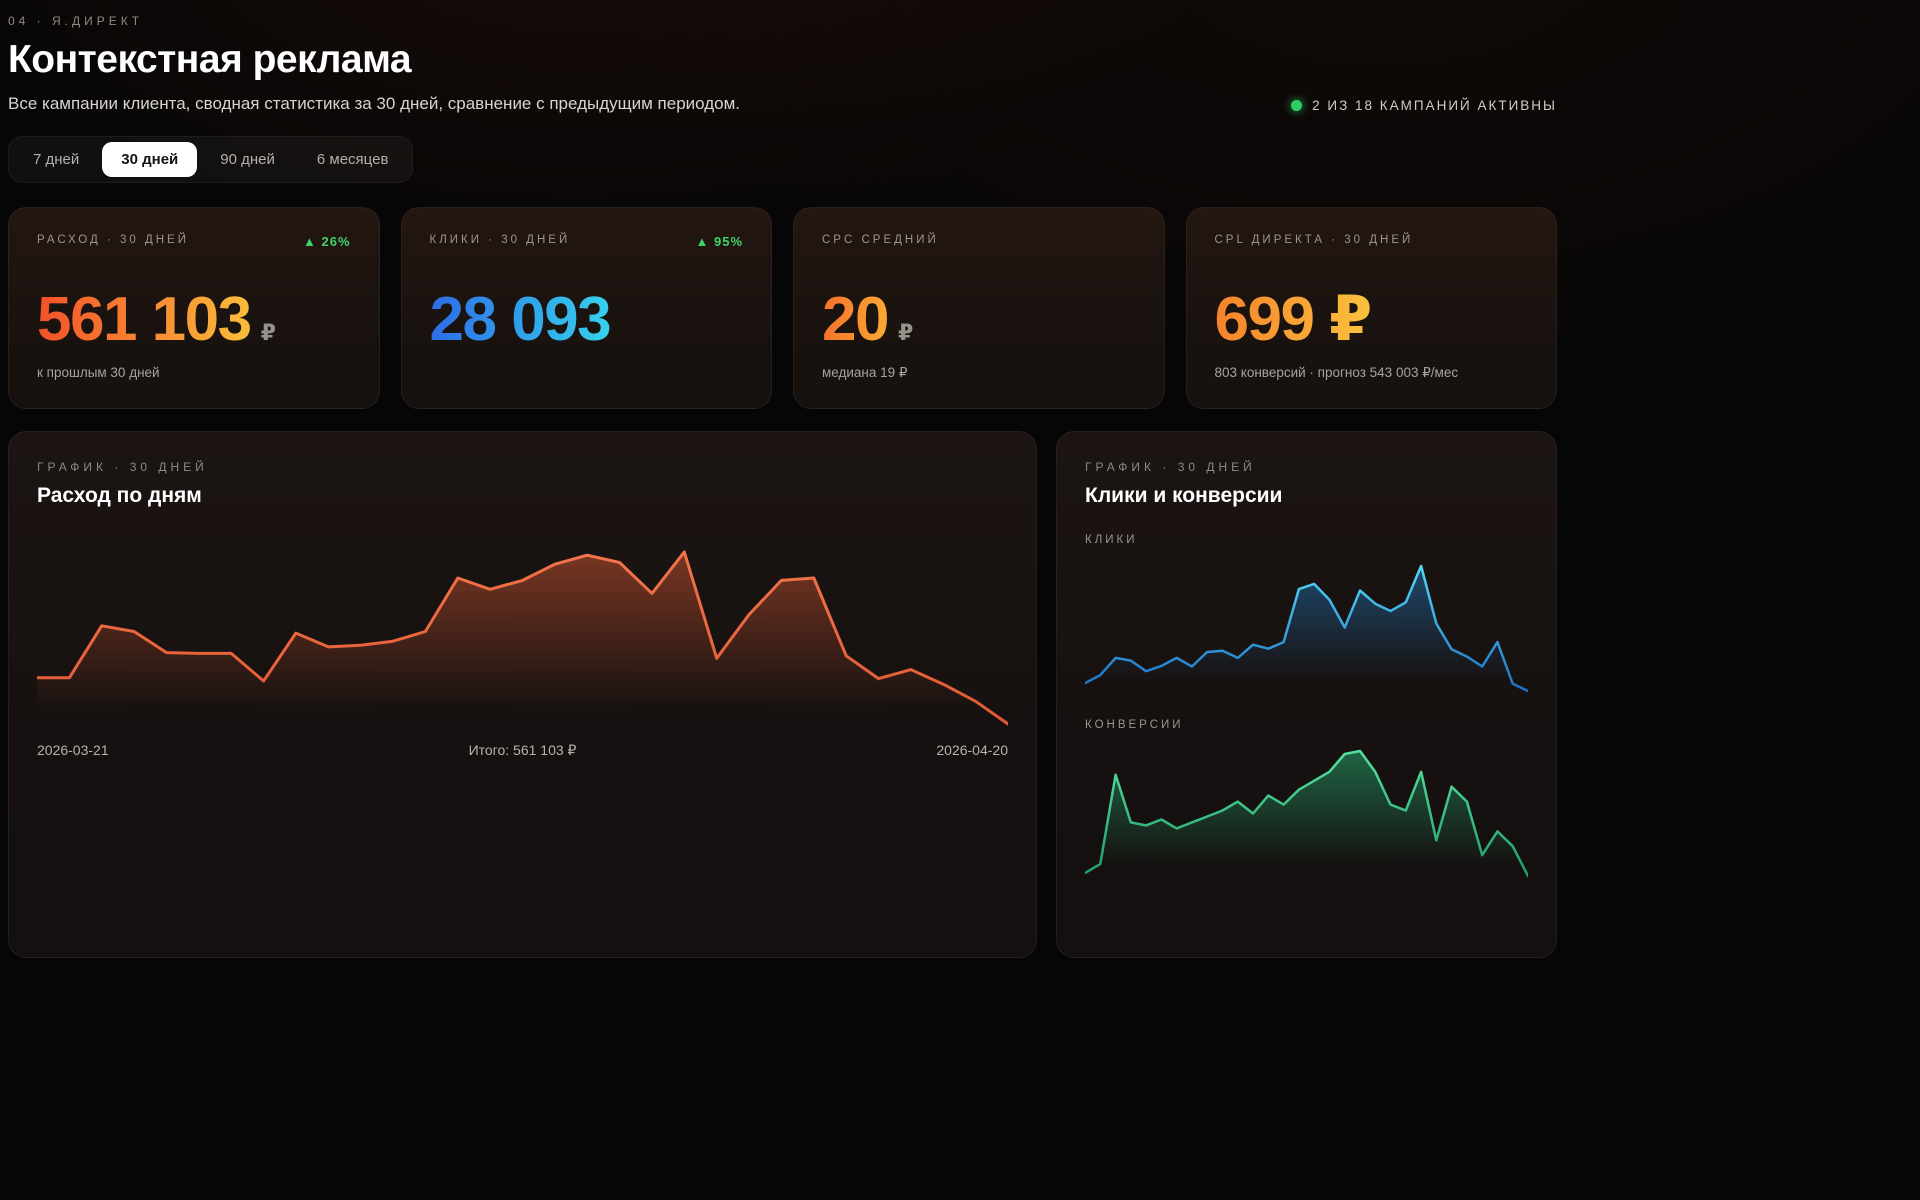  I want to click on kpi-card-cpc: CPC СРЕДНИЙ 20 ₽ медиана 19 ₽, so click(979, 308).